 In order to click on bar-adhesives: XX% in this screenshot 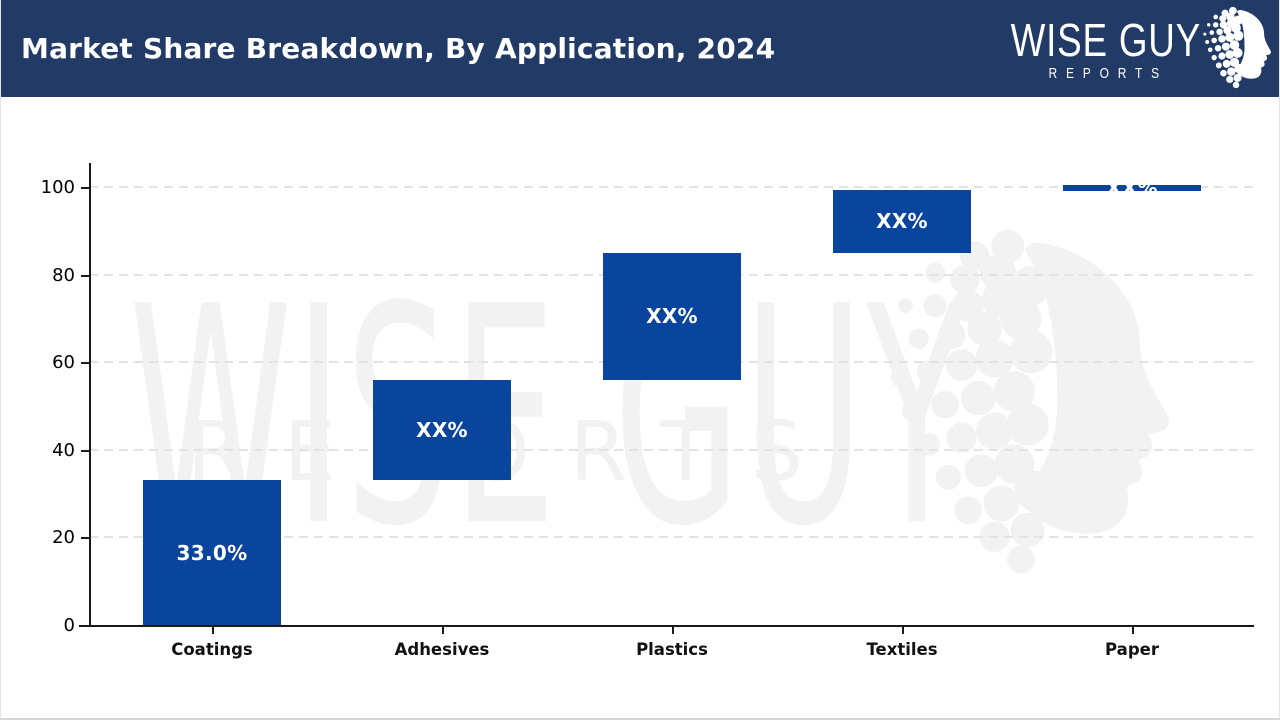, I will do `click(442, 430)`.